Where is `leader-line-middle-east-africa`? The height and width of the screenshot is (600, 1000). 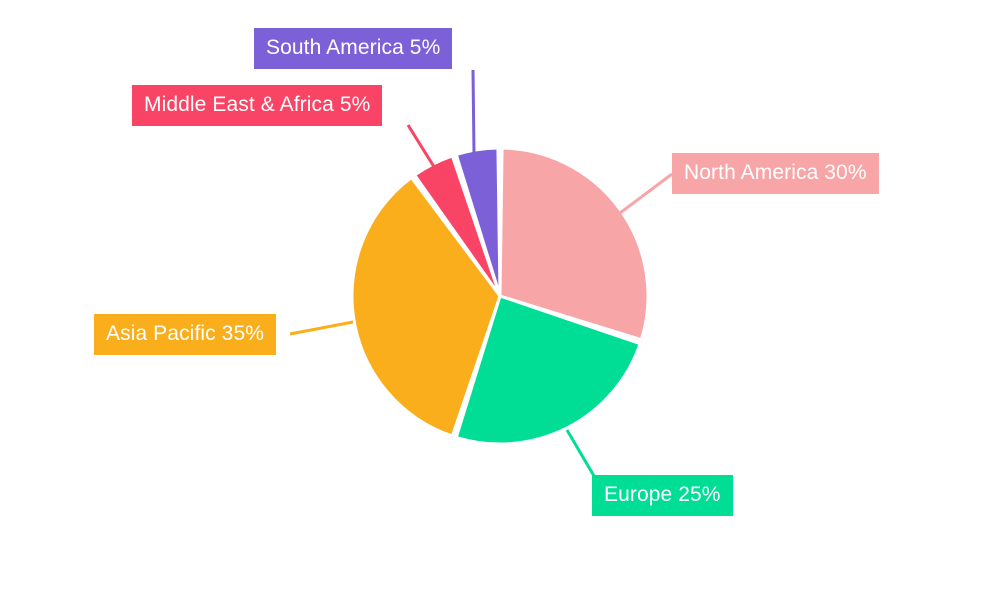
leader-line-middle-east-africa is located at coordinates (422, 147).